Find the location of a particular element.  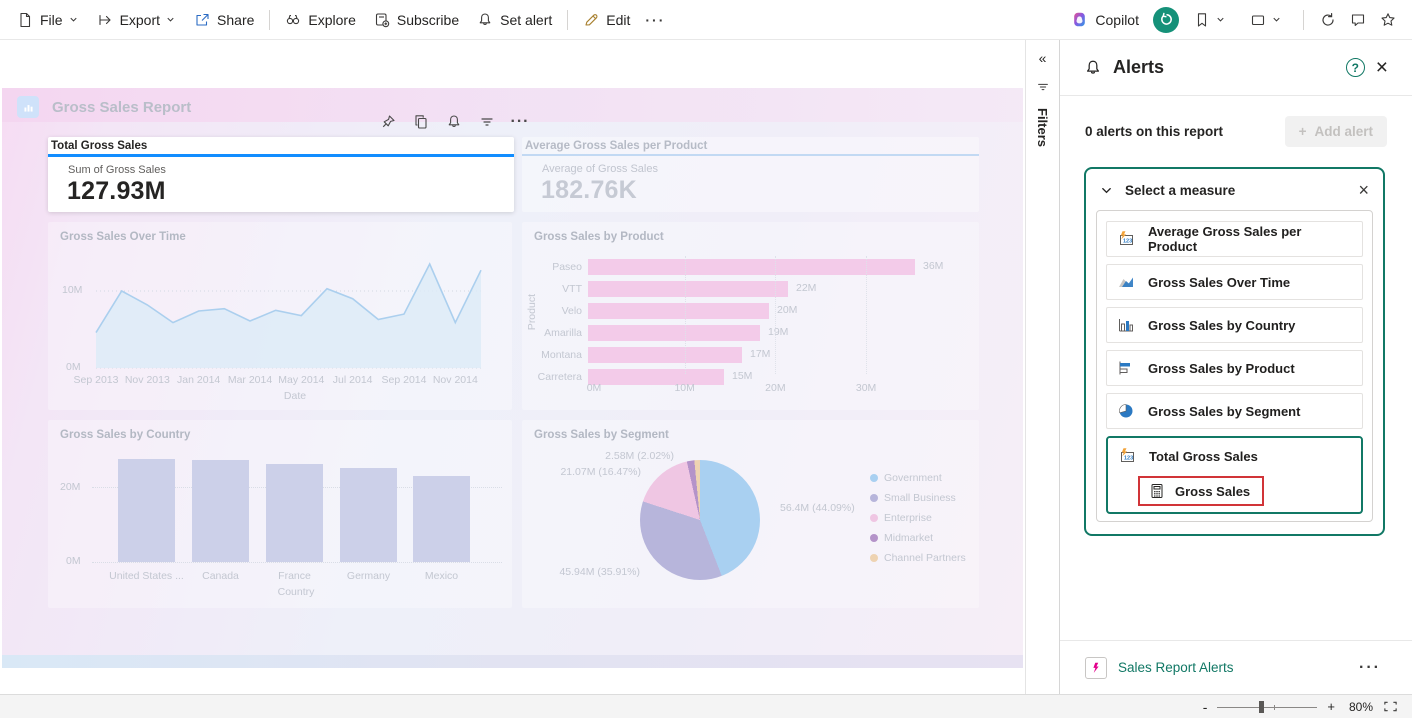

alert-visual-button is located at coordinates (454, 122).